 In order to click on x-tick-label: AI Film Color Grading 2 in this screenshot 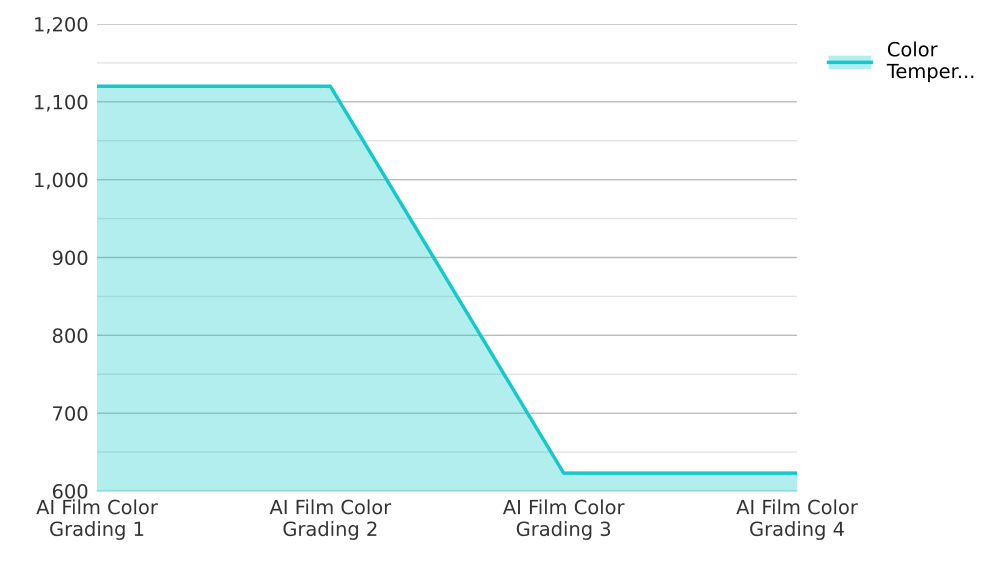, I will do `click(331, 519)`.